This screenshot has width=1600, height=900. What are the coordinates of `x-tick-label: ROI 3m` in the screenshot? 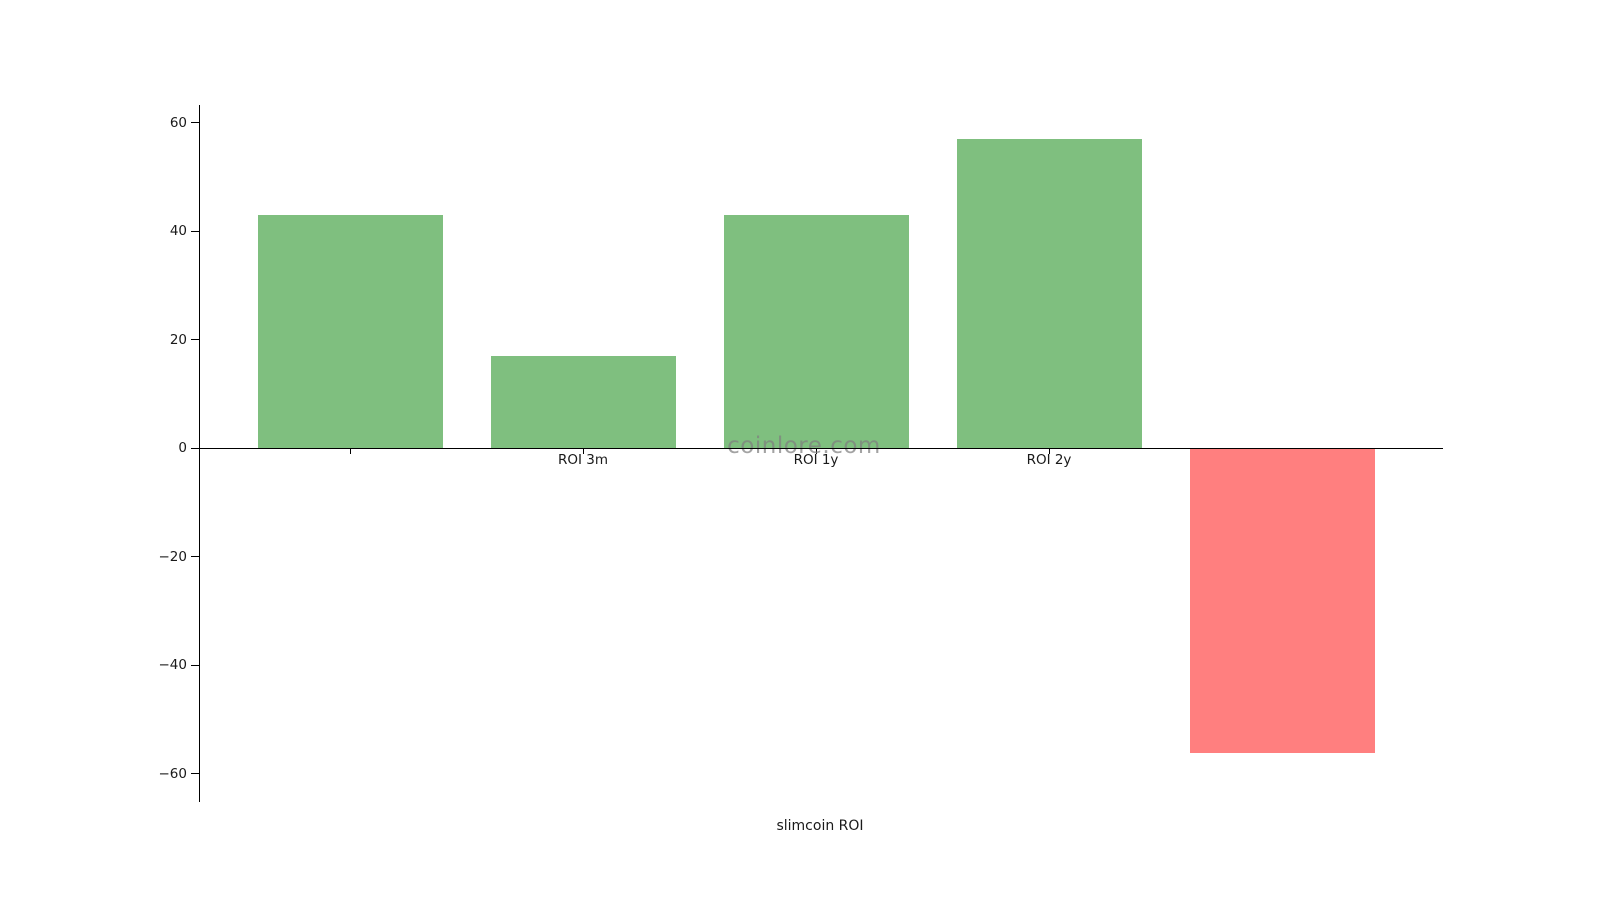 It's located at (583, 460).